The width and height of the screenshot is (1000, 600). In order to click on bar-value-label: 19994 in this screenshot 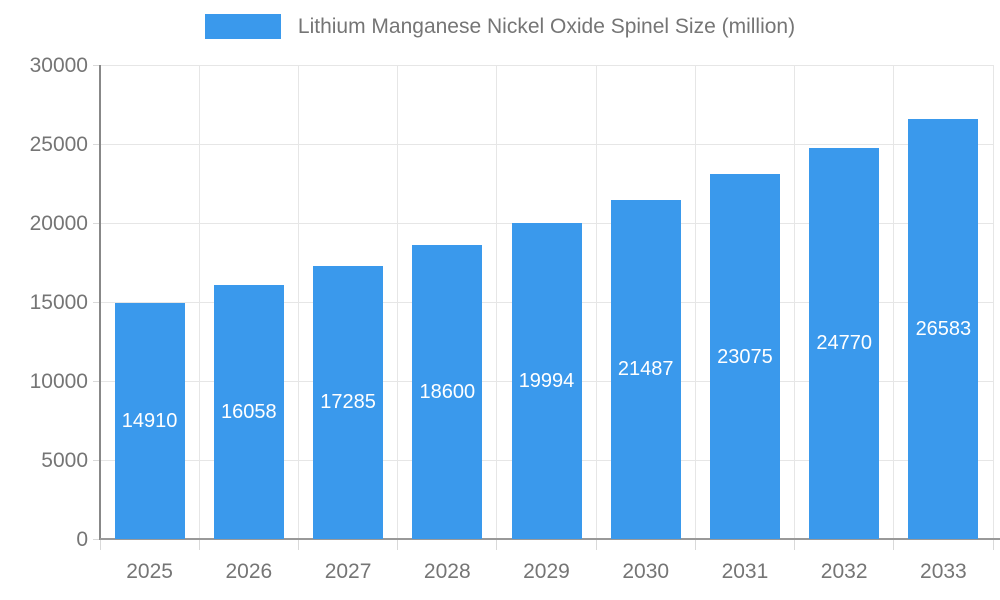, I will do `click(546, 381)`.